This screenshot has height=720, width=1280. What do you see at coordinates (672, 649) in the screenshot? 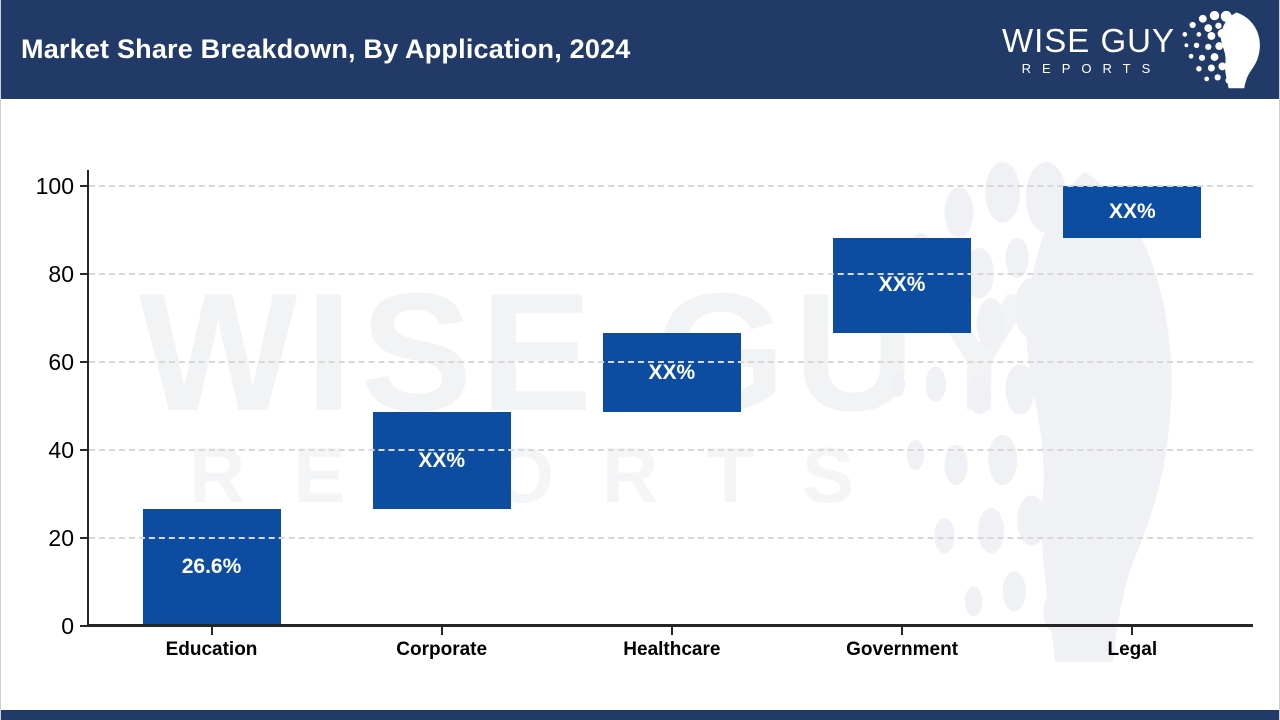
I see `x-category-label-healthcare: Healthcare` at bounding box center [672, 649].